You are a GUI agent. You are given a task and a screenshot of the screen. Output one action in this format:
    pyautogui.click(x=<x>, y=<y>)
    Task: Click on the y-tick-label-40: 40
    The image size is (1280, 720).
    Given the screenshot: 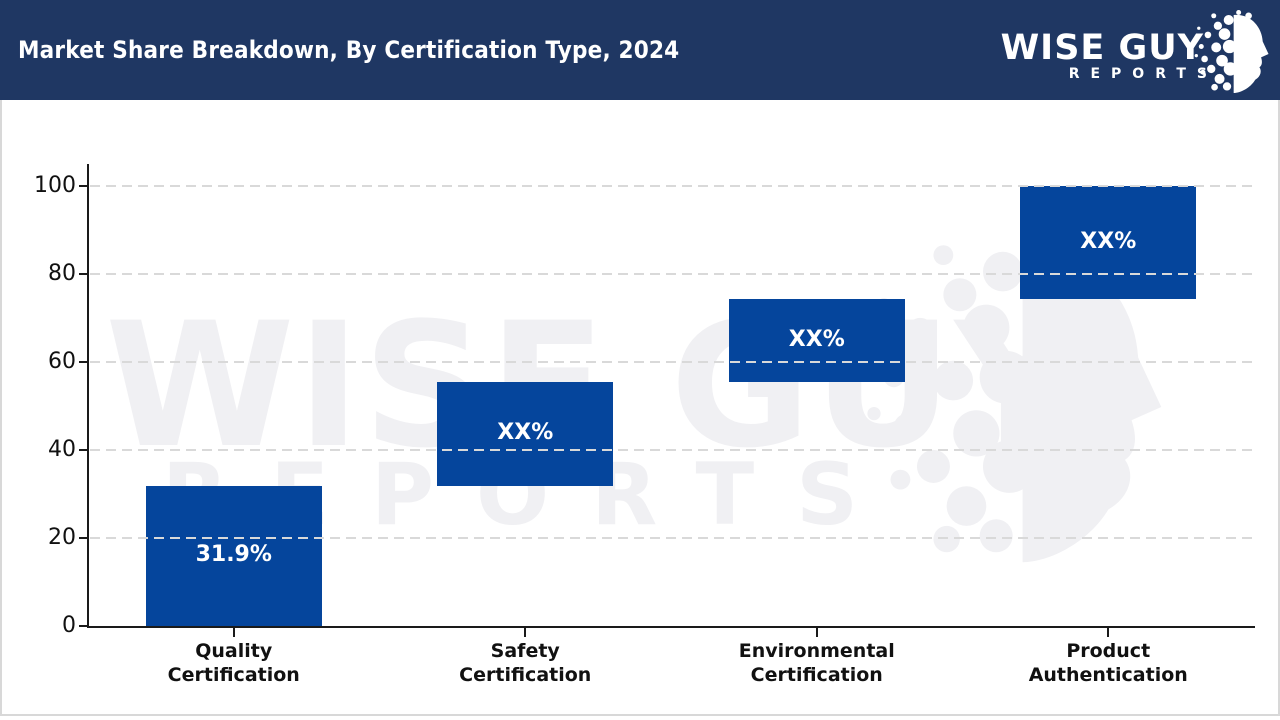 What is the action you would take?
    pyautogui.click(x=62, y=449)
    